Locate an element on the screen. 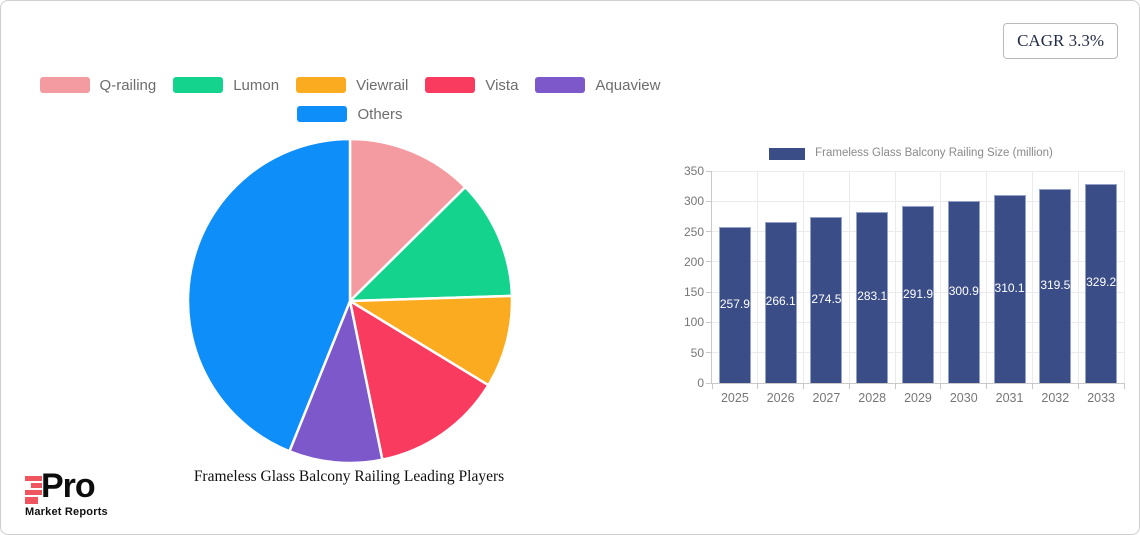 The width and height of the screenshot is (1140, 535). y-tick-label: 50 is located at coordinates (697, 352).